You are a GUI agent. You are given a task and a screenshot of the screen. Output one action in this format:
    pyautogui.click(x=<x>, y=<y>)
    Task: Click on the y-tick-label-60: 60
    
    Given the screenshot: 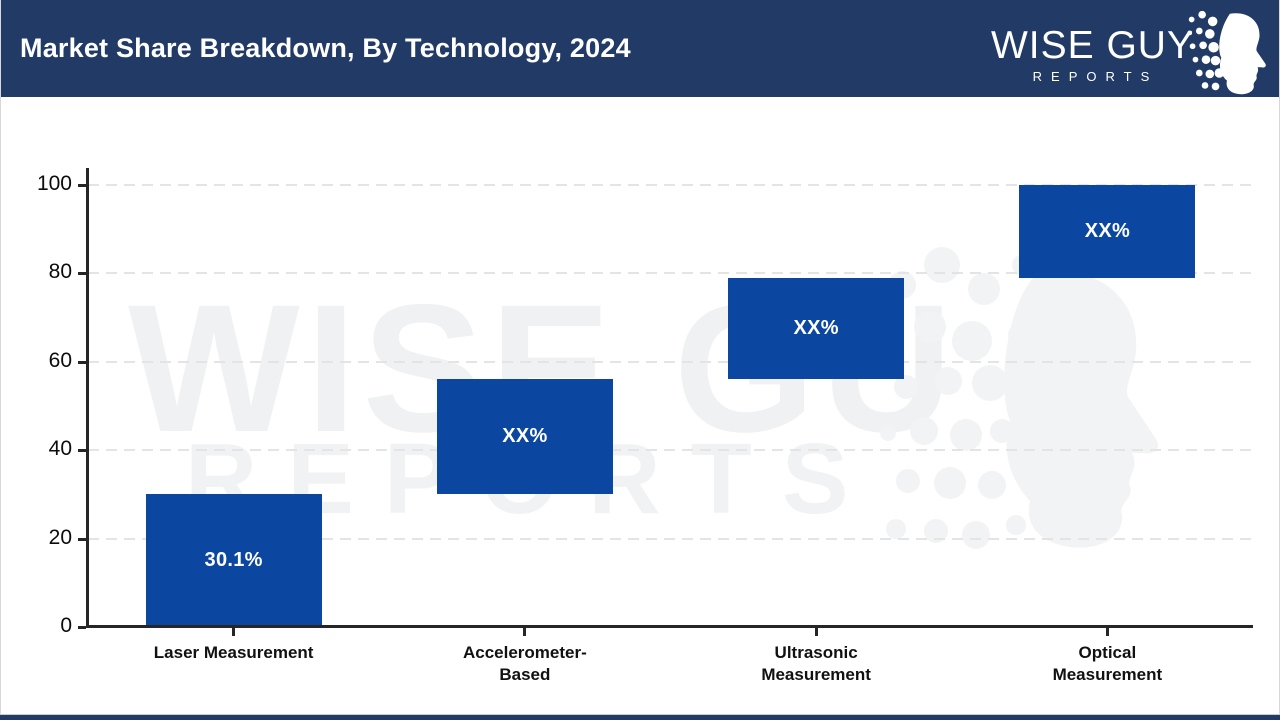 What is the action you would take?
    pyautogui.click(x=60, y=360)
    